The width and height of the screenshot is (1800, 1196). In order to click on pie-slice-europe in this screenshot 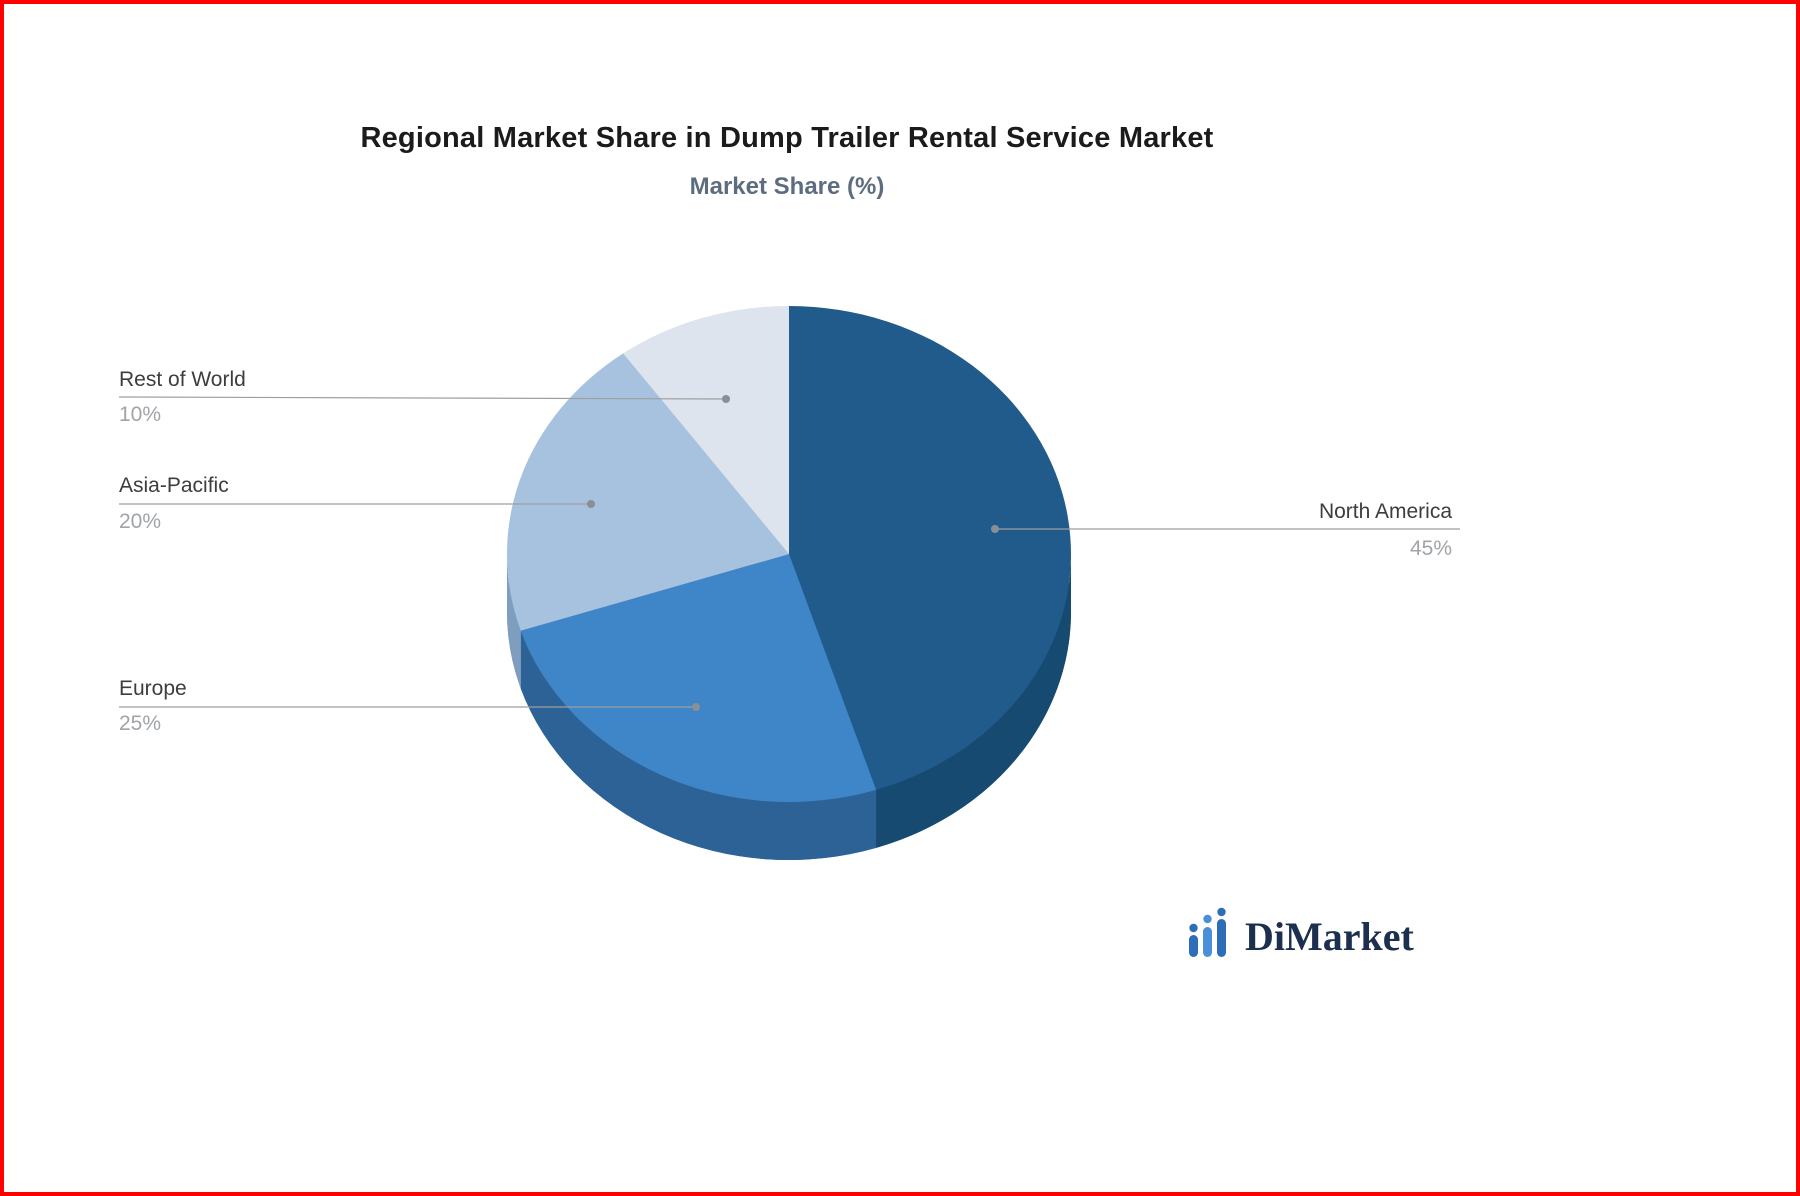, I will do `click(698, 678)`.